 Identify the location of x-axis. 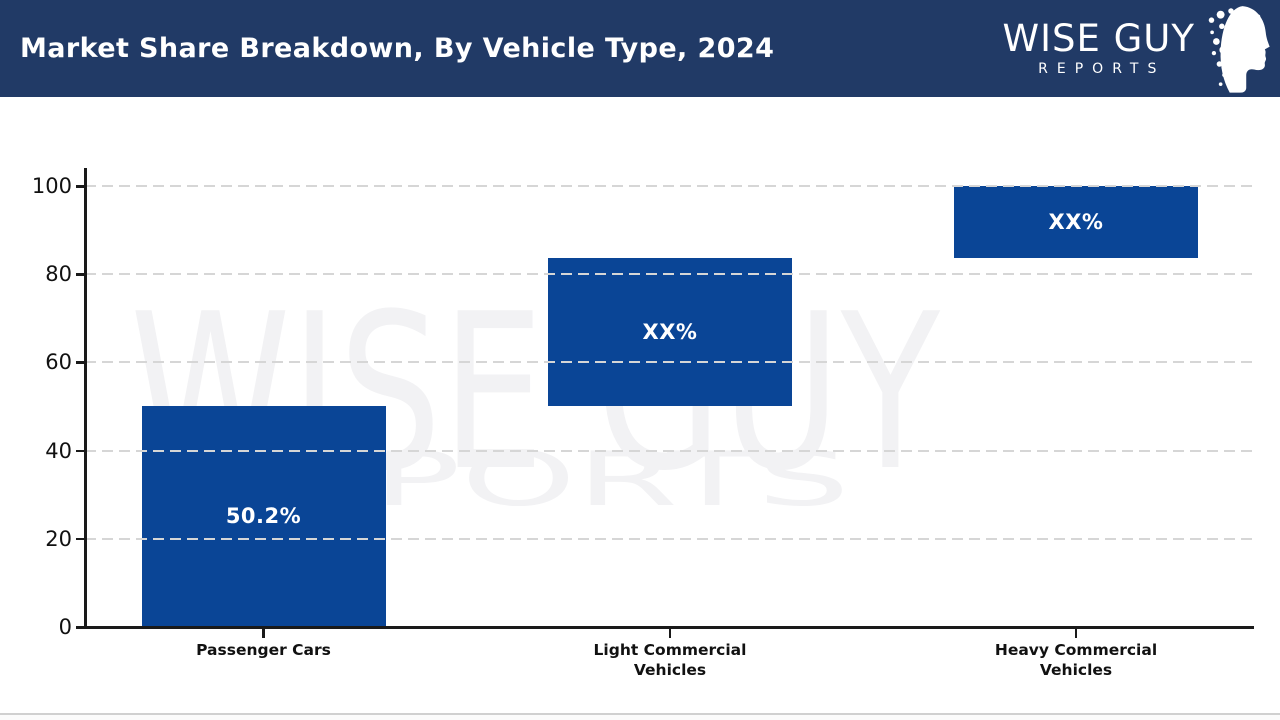
(669, 627).